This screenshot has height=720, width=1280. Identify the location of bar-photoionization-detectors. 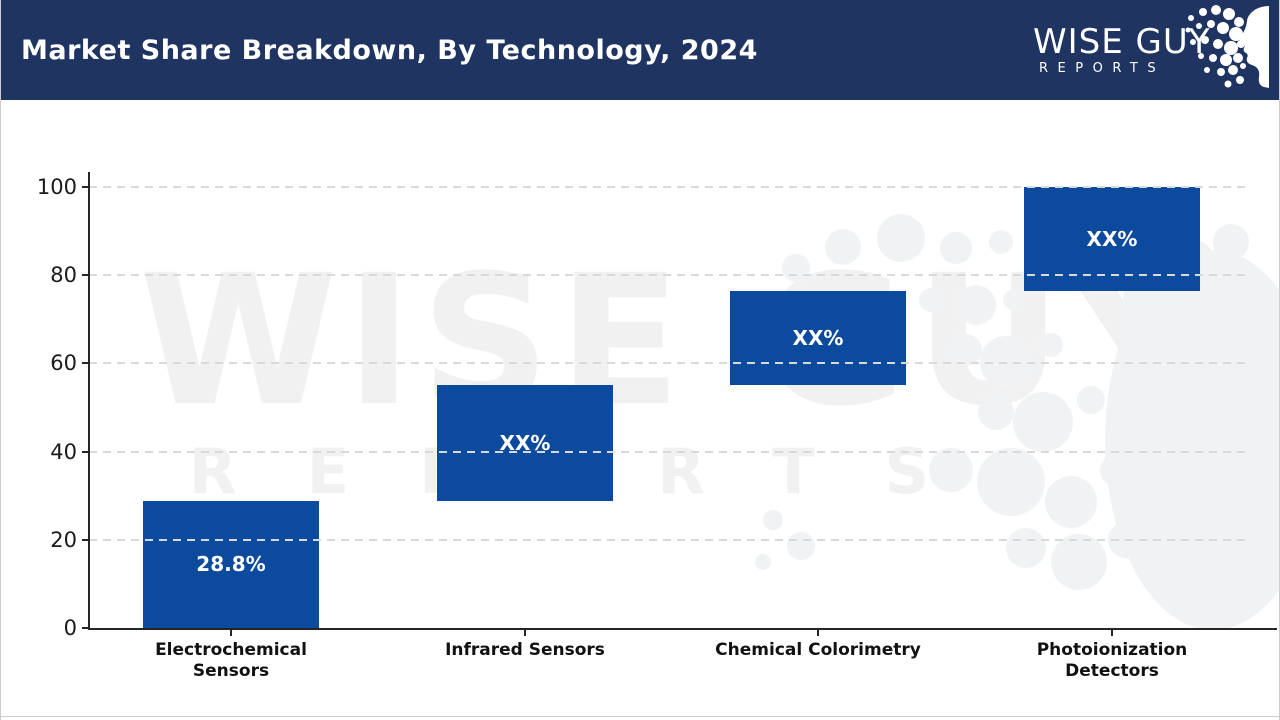
(1112, 239).